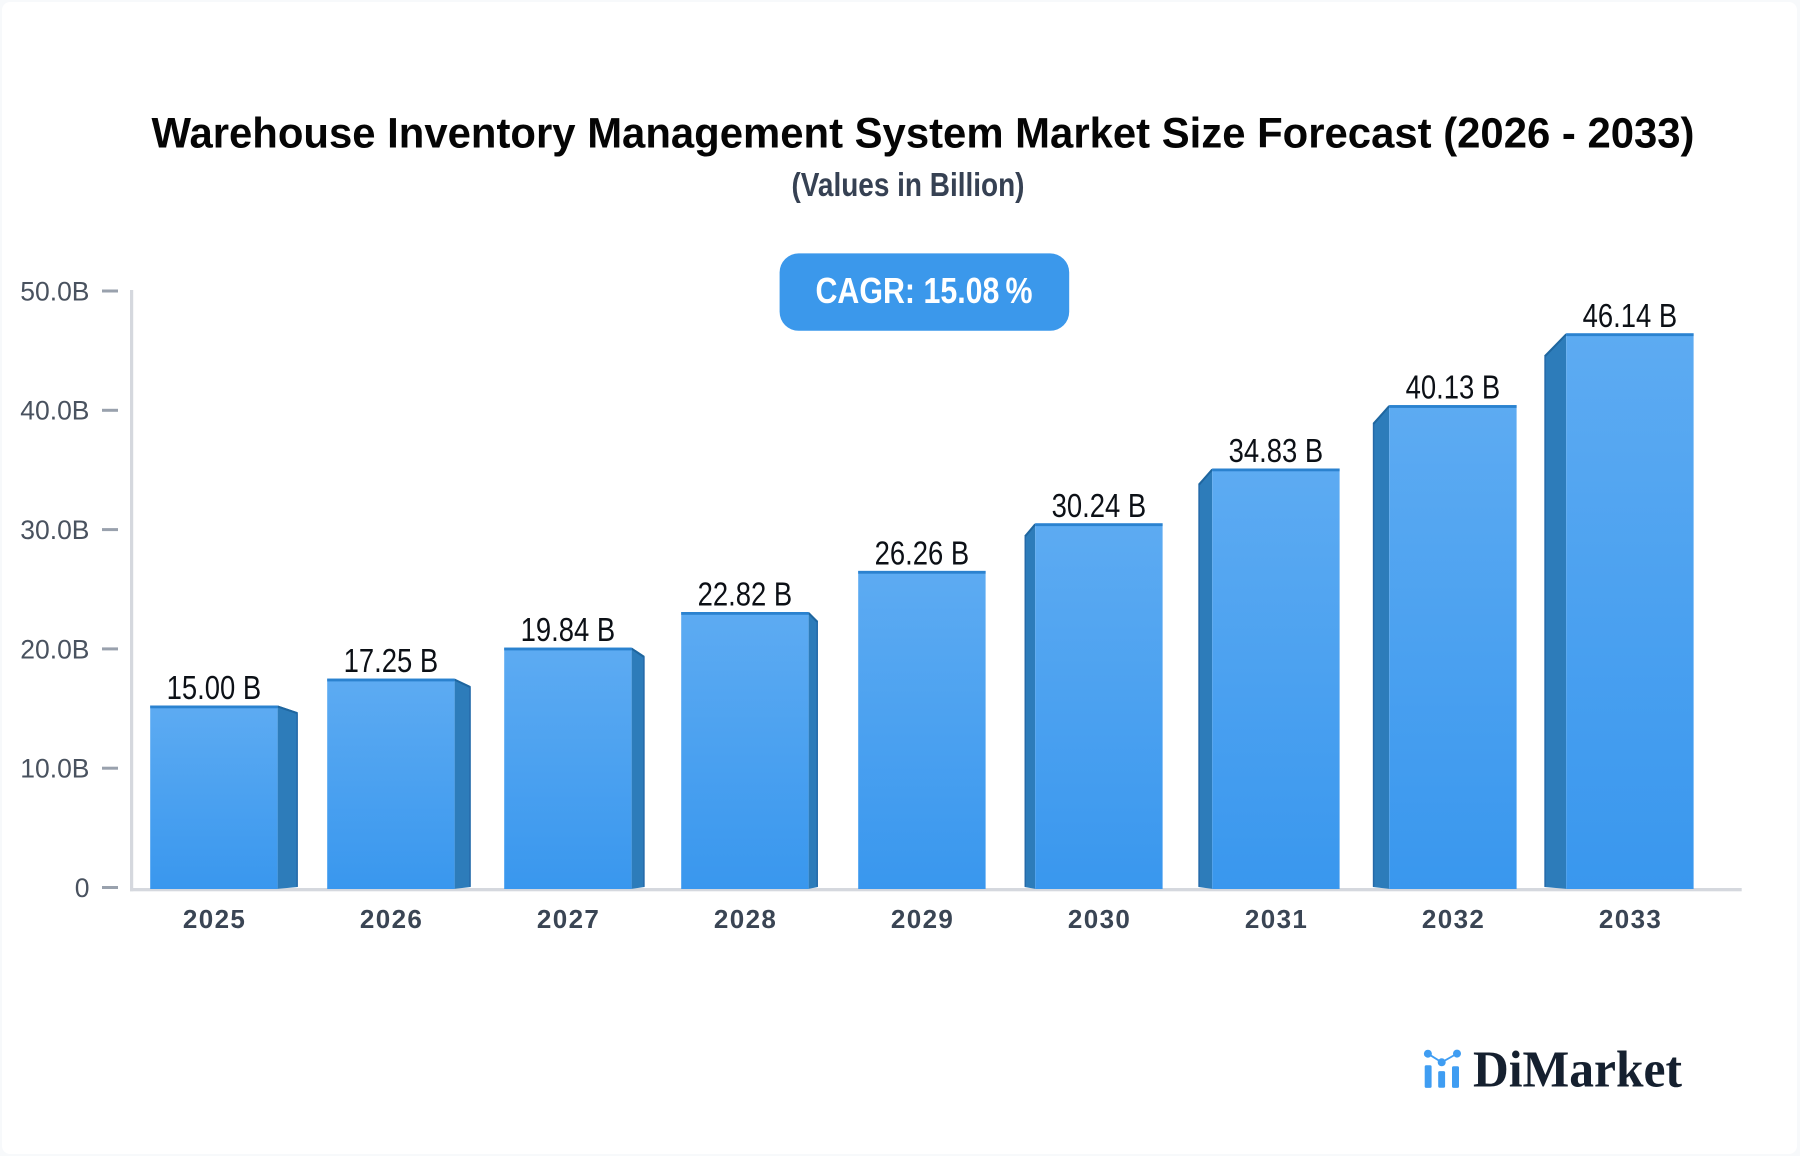 This screenshot has height=1156, width=1800. I want to click on svg-text: 40.0B, so click(54, 411).